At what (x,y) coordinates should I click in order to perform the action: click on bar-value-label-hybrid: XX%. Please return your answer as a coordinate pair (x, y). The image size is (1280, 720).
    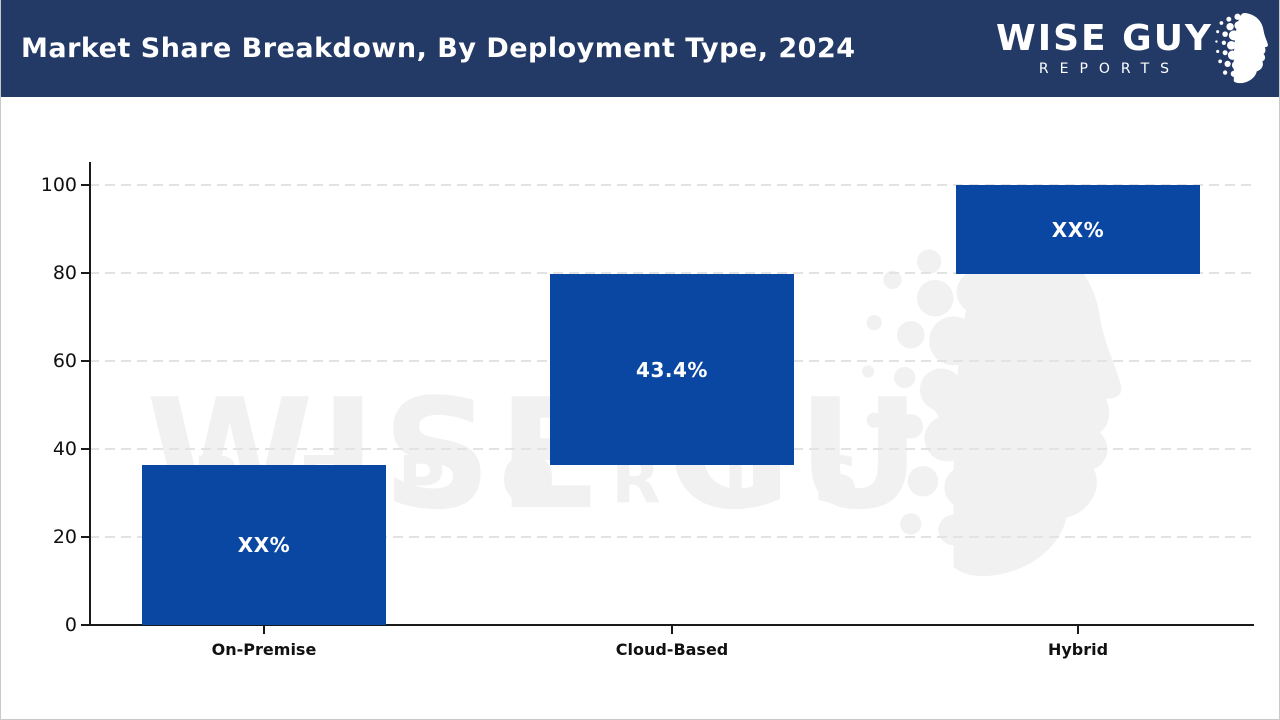
    Looking at the image, I should click on (1078, 229).